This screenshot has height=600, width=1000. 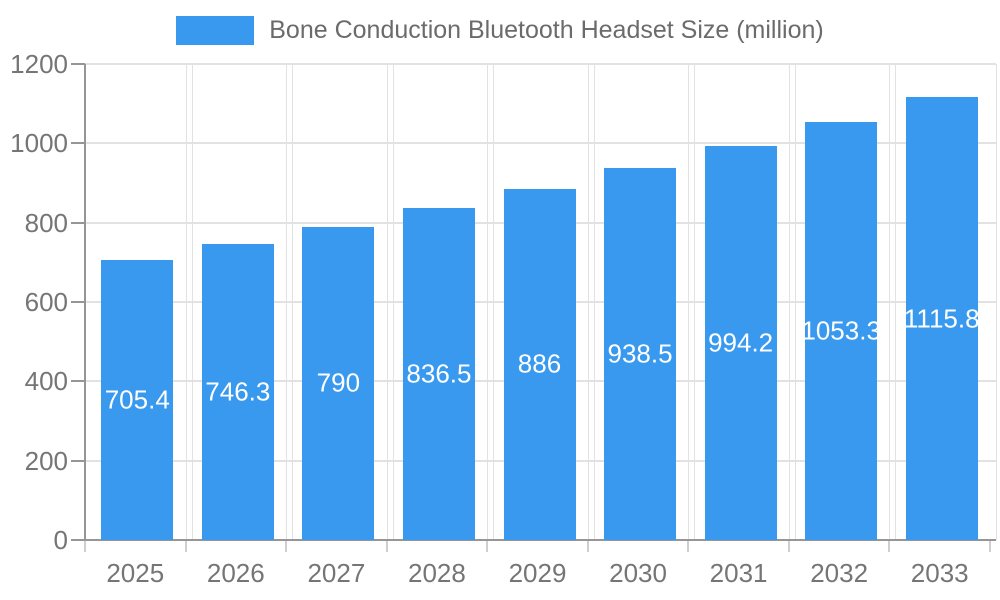 What do you see at coordinates (939, 573) in the screenshot?
I see `x-tick-label: 2033` at bounding box center [939, 573].